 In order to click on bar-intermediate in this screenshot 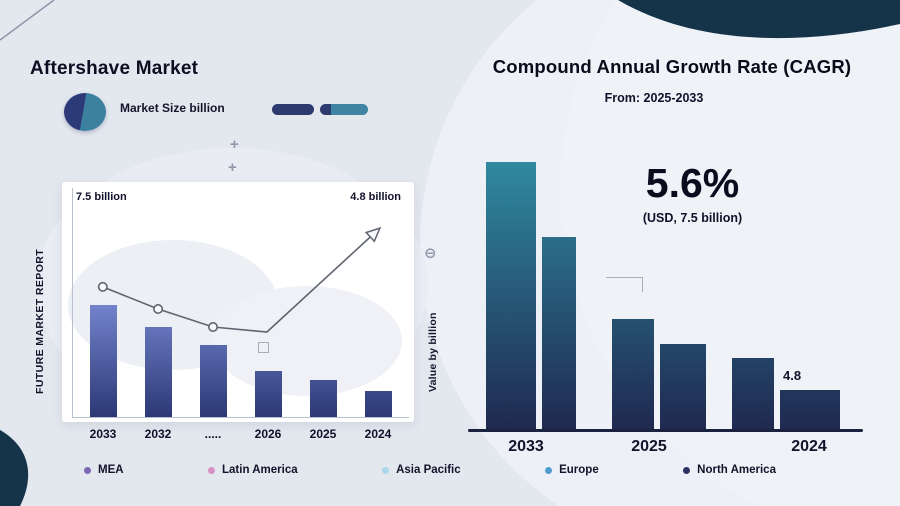, I will do `click(213, 381)`.